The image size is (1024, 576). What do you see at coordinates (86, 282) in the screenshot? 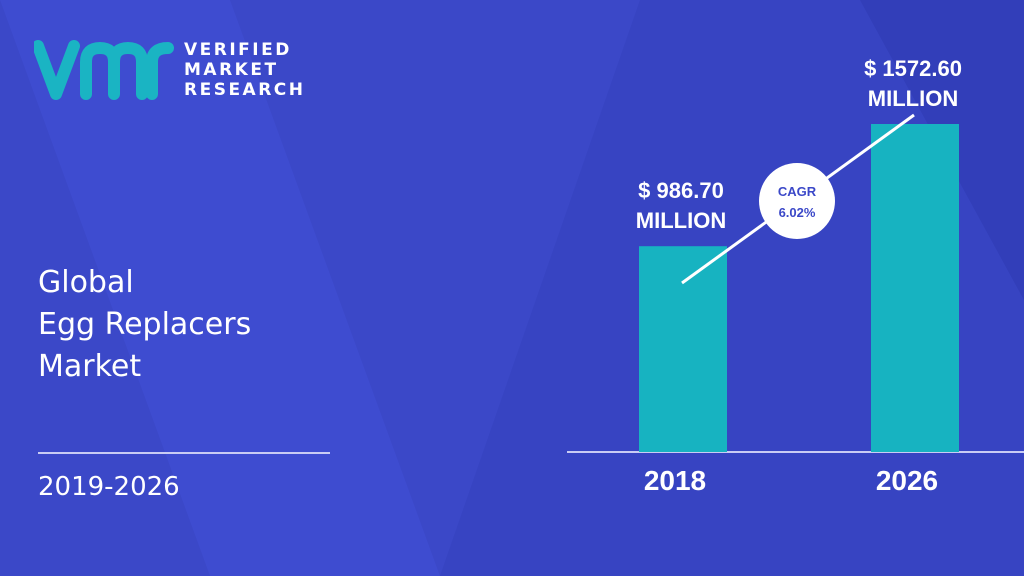
I see `title-line-1: Global` at bounding box center [86, 282].